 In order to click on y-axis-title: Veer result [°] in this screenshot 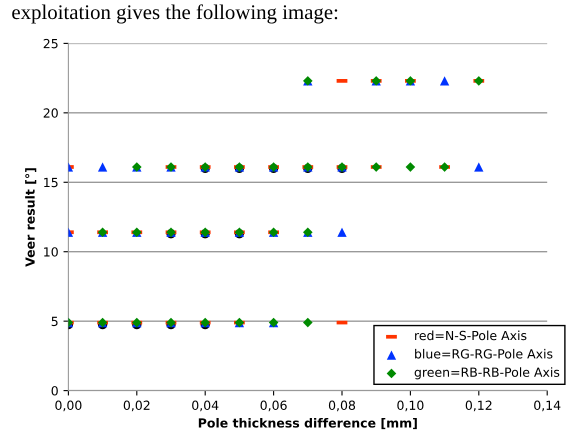, I will do `click(30, 217)`.